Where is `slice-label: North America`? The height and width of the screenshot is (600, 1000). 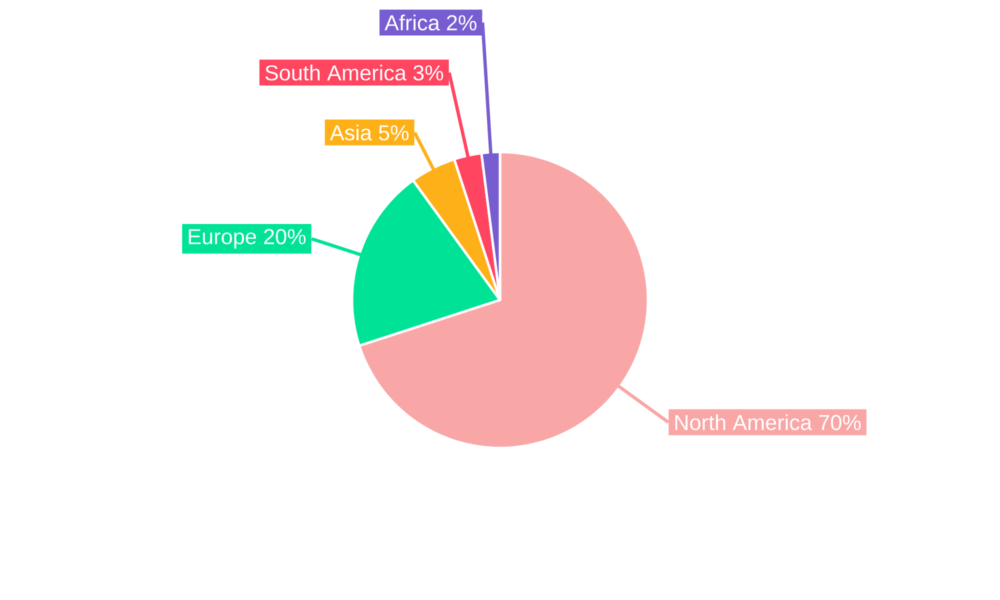
slice-label: North America is located at coordinates (743, 422).